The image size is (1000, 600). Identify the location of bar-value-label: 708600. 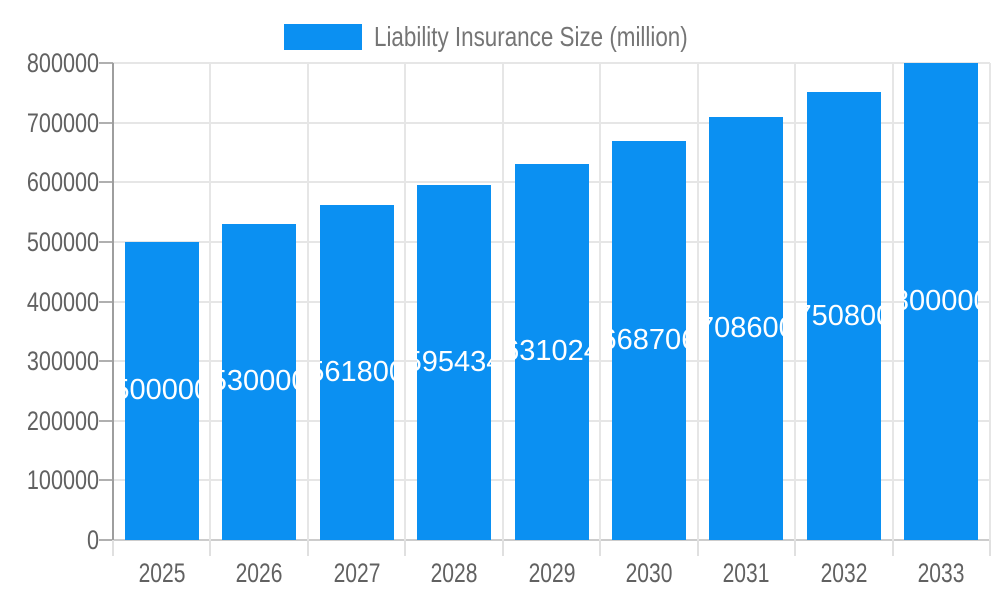
(746, 328).